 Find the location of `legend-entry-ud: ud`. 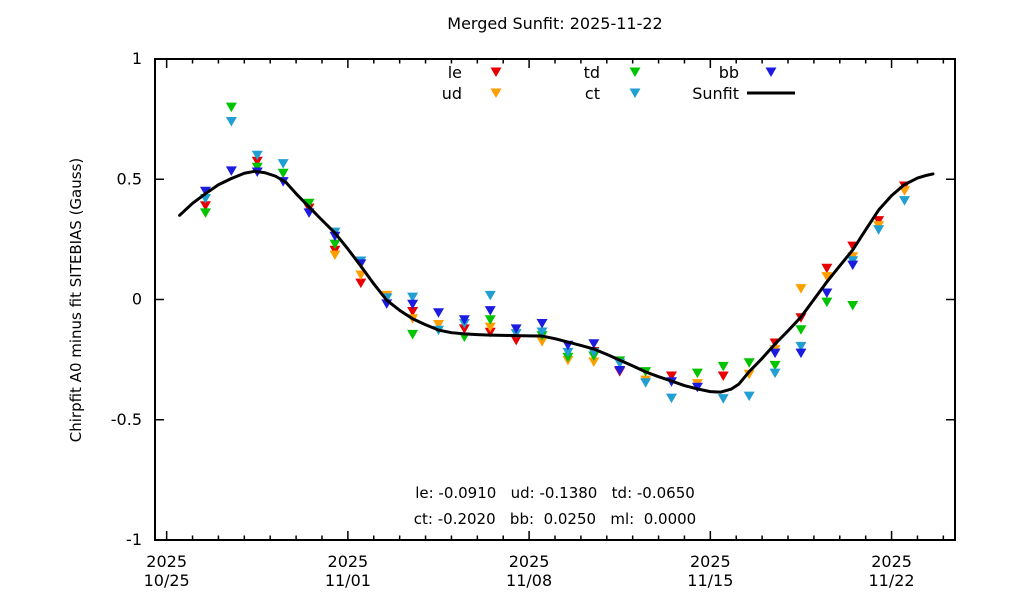

legend-entry-ud: ud is located at coordinates (472, 93).